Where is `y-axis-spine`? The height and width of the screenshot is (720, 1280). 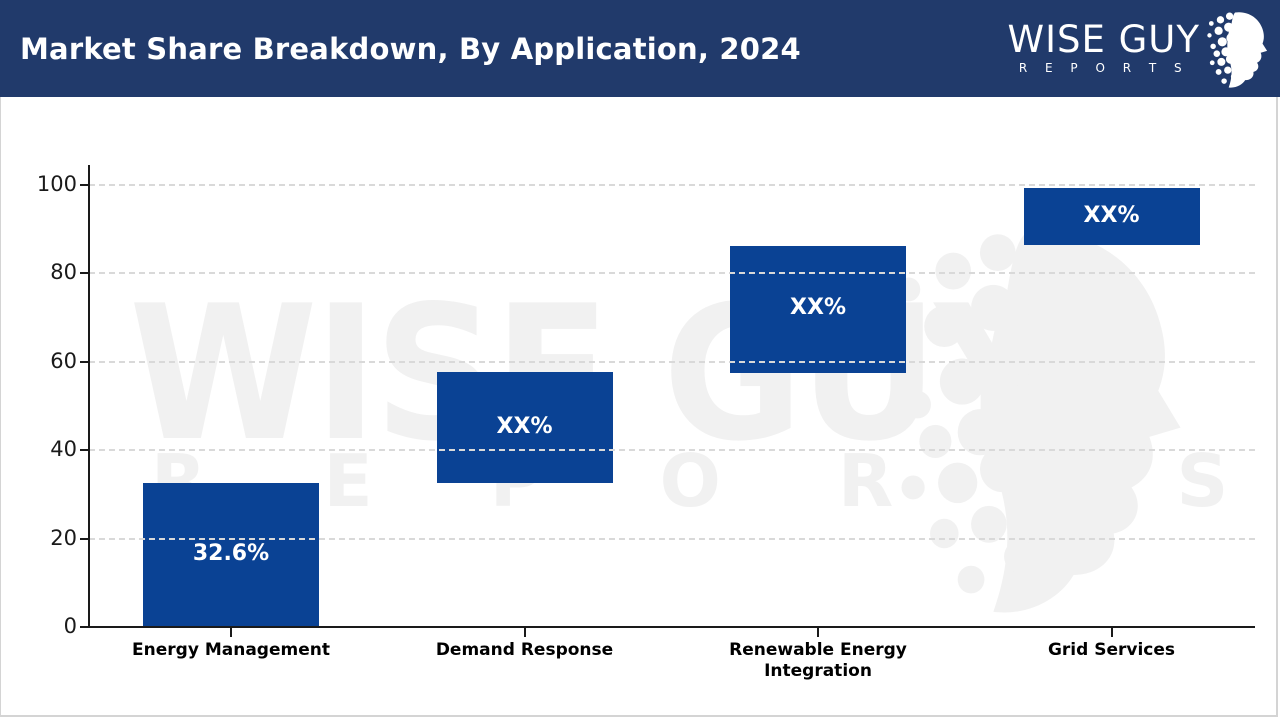 y-axis-spine is located at coordinates (89, 396).